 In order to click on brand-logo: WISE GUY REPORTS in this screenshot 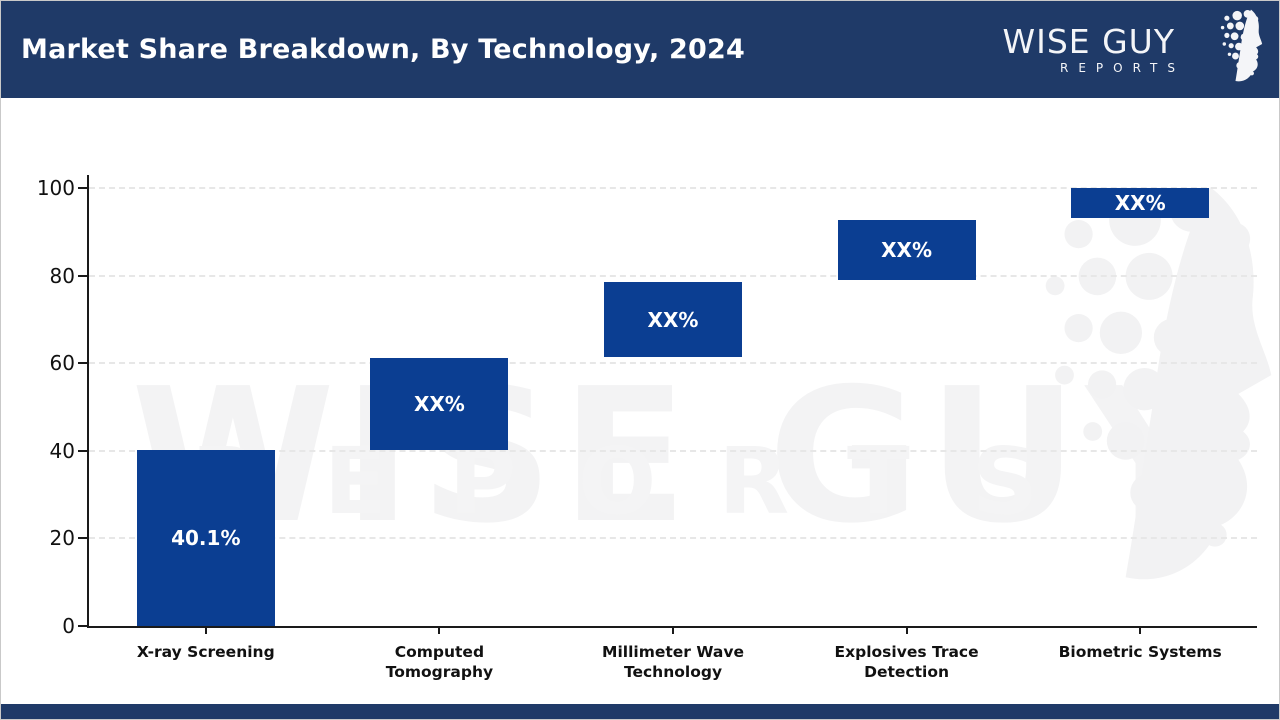, I will do `click(1132, 50)`.